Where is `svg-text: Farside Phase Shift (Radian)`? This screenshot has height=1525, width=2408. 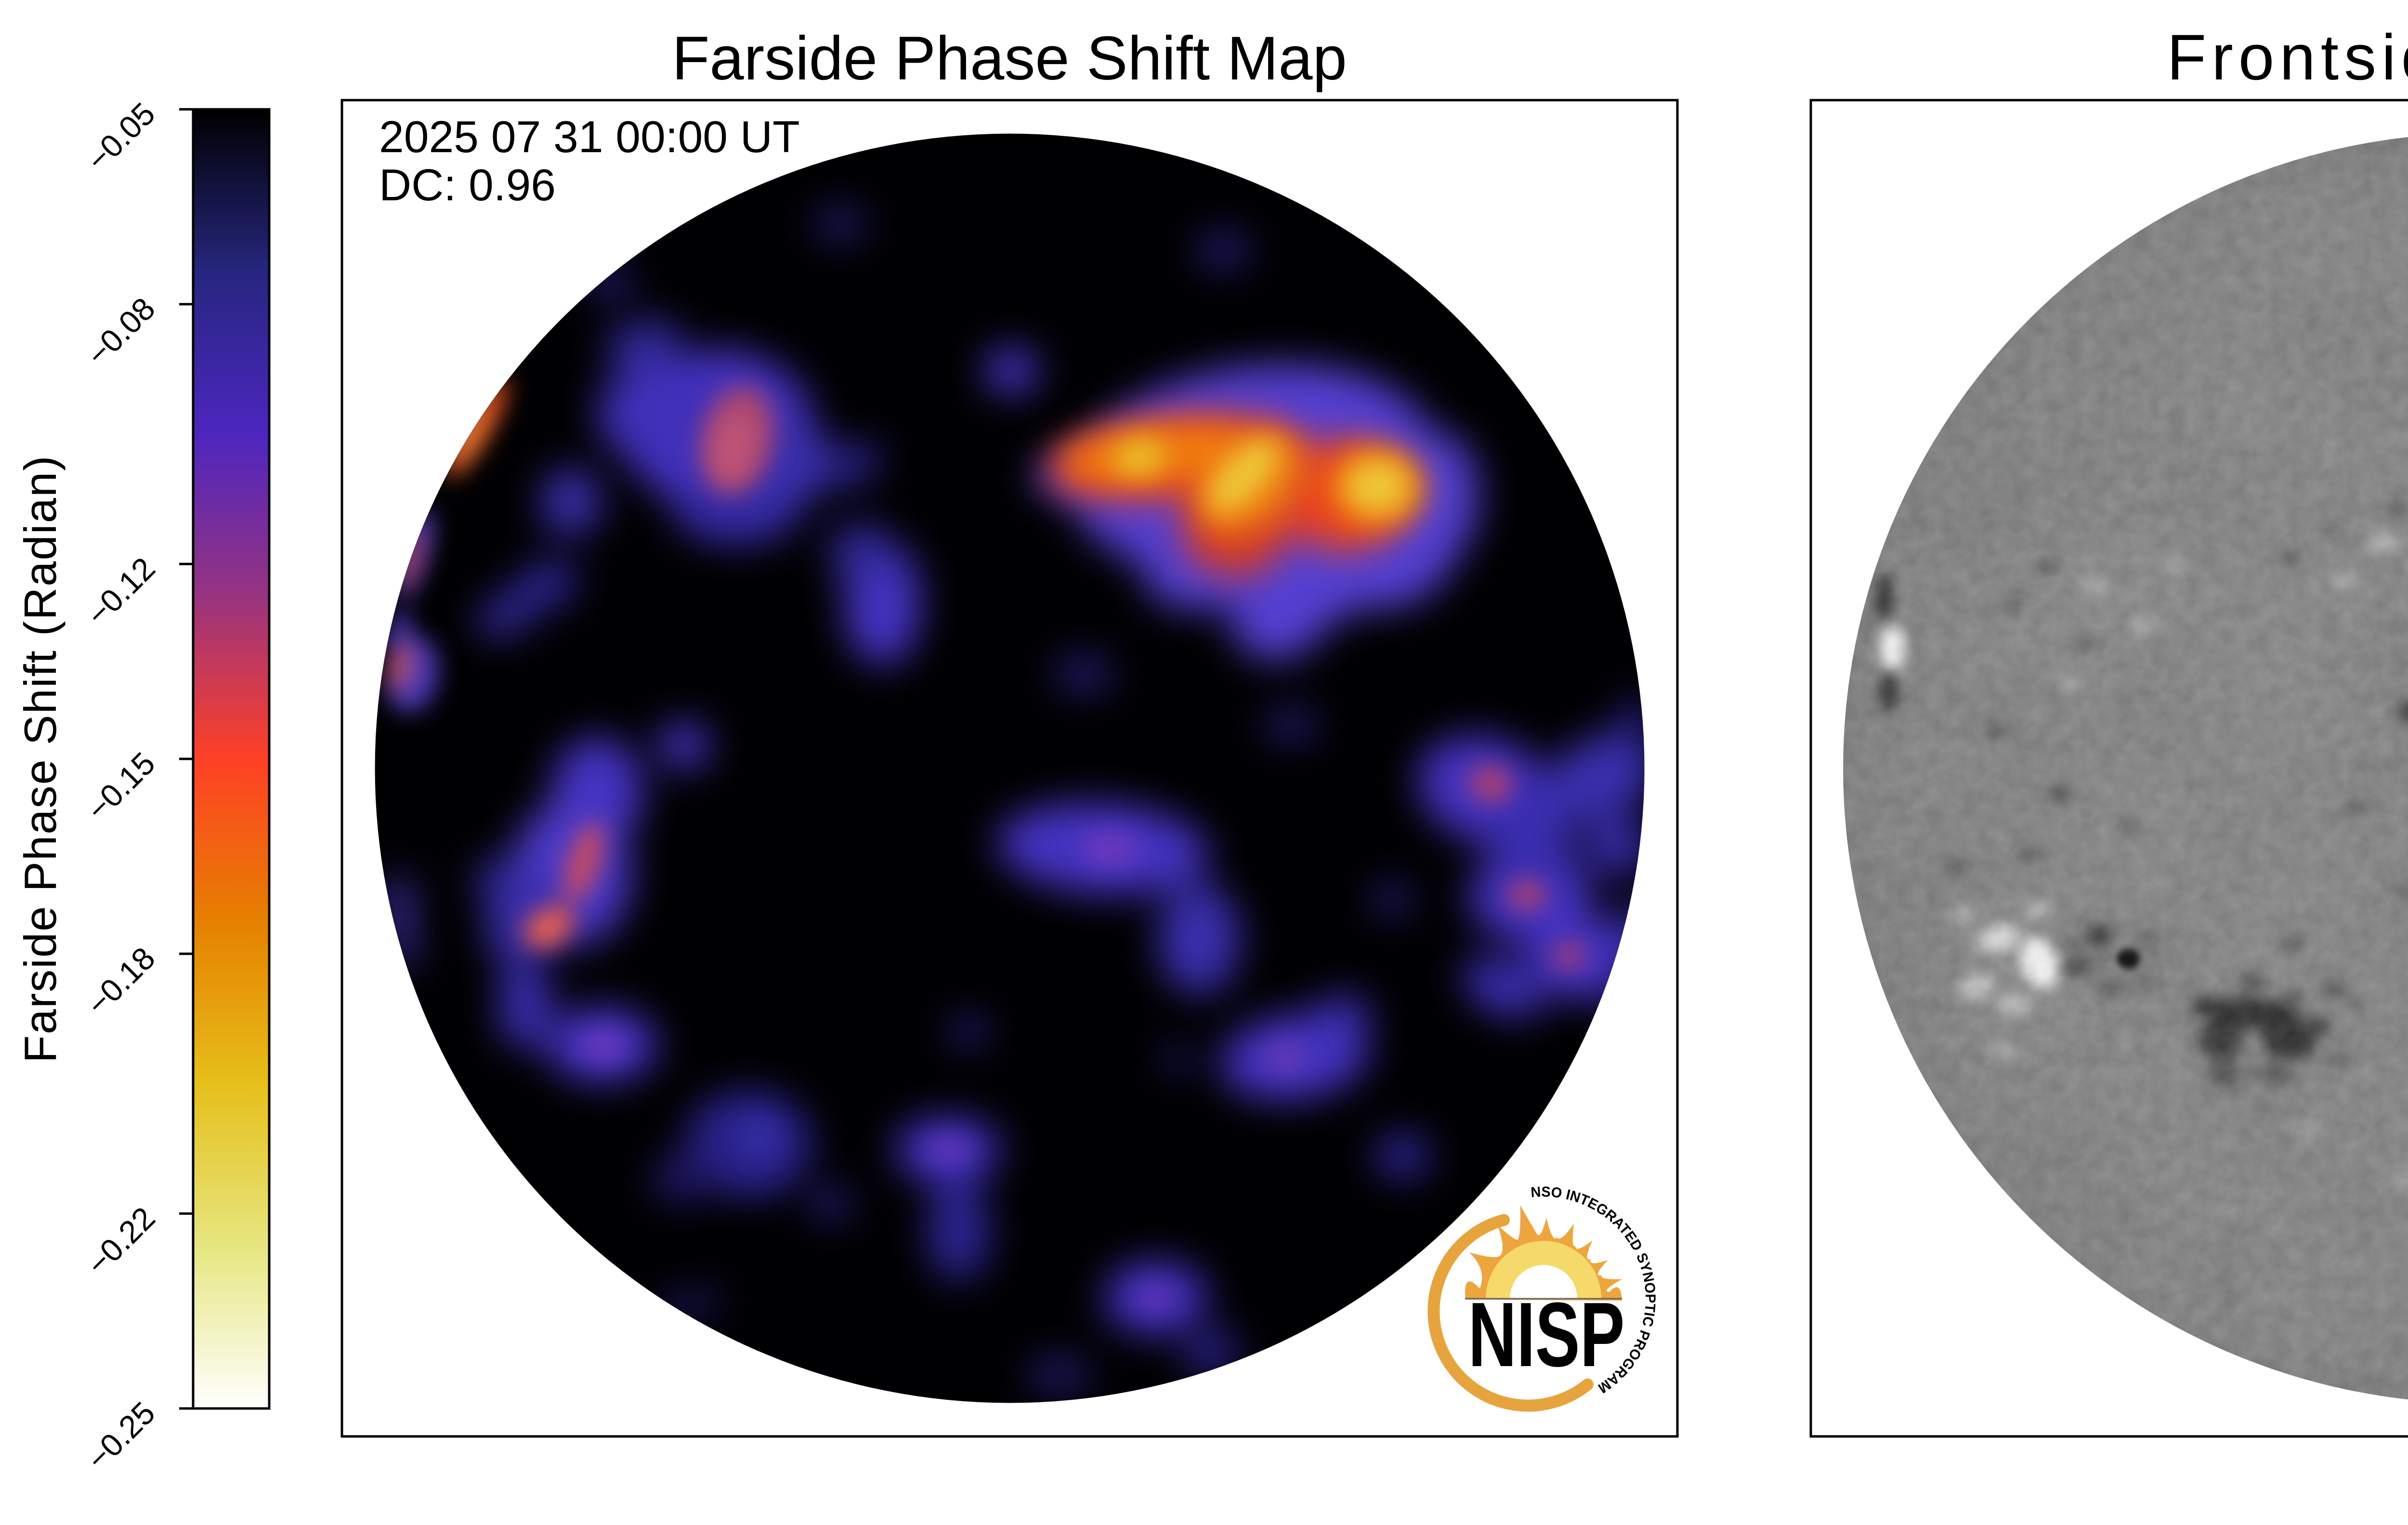 svg-text: Farside Phase Shift (Radian) is located at coordinates (40, 759).